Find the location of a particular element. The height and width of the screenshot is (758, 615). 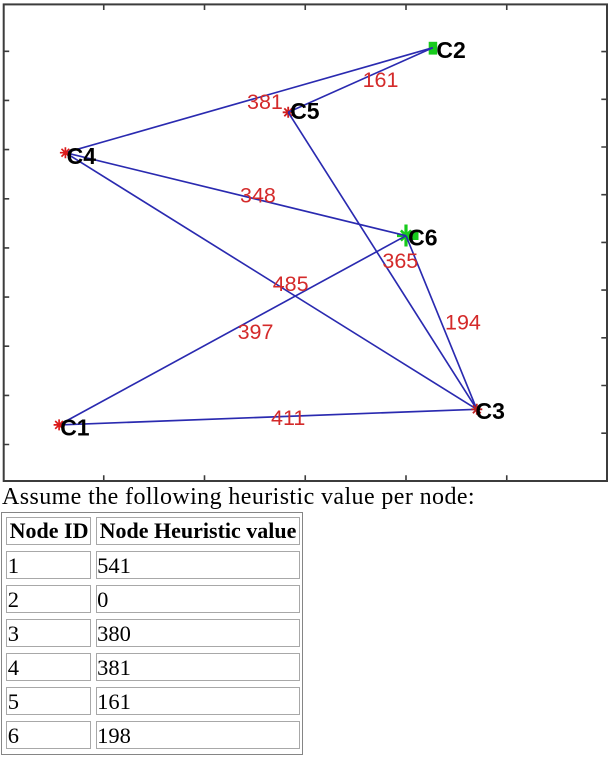

svg-text: C2 is located at coordinates (450, 50).